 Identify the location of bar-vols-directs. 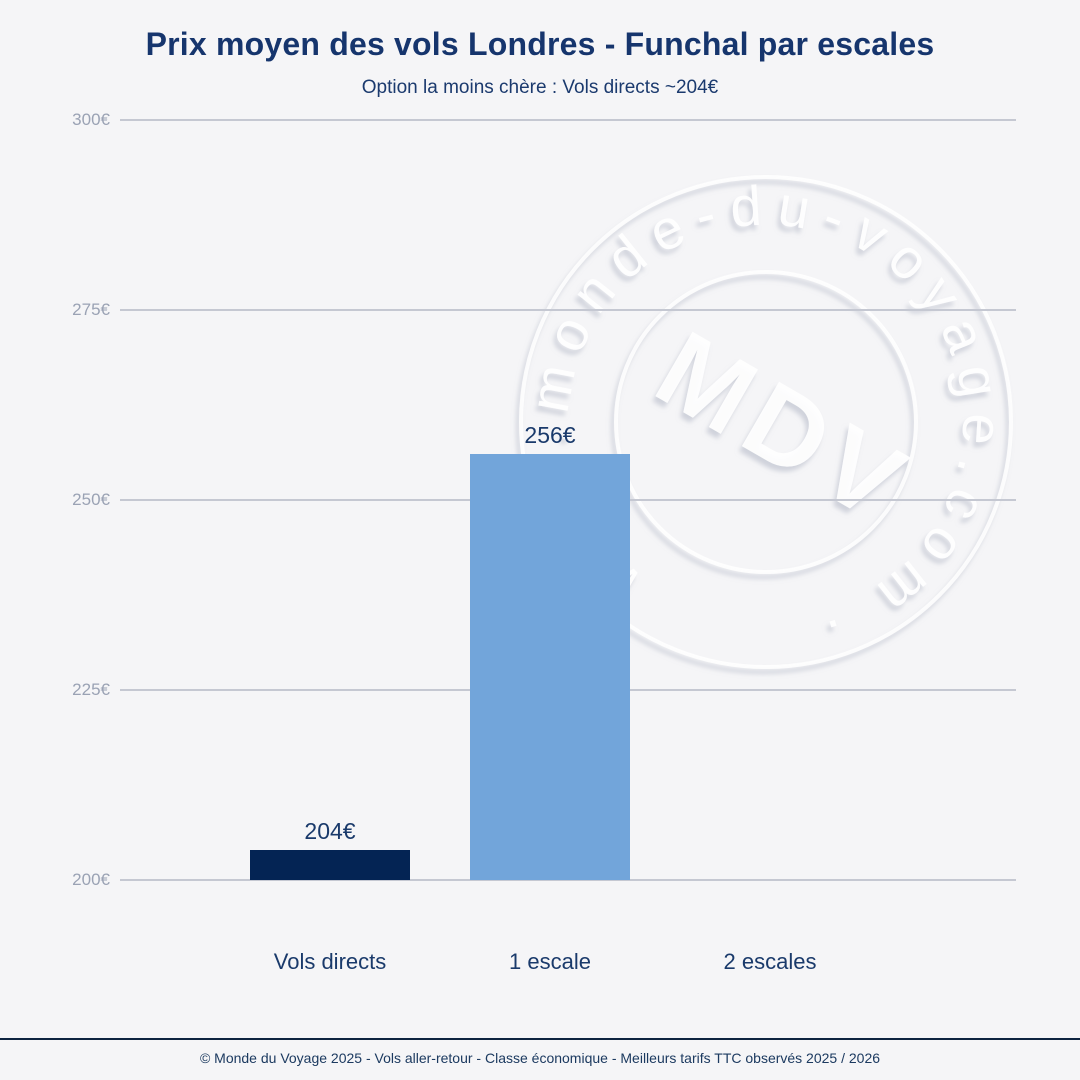
(330, 864).